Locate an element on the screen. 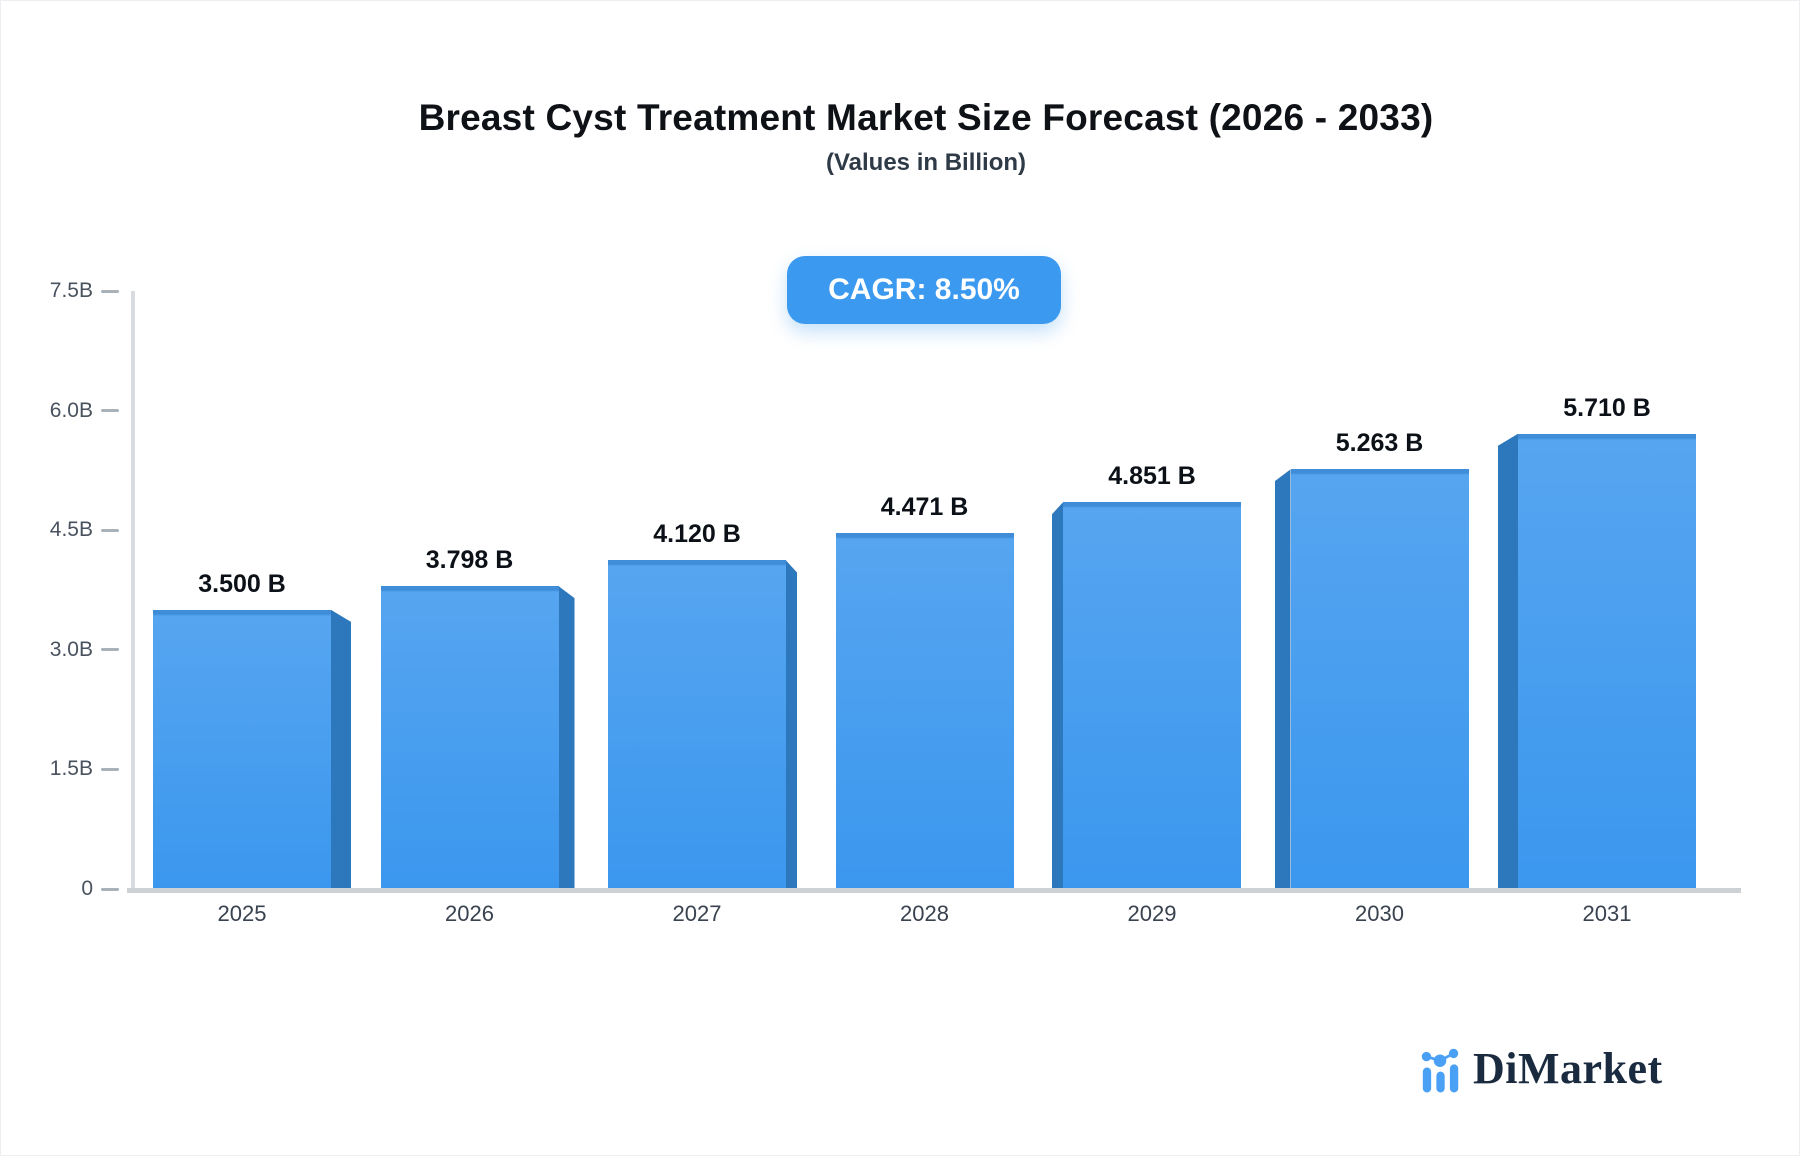 The width and height of the screenshot is (1800, 1156). bar-side-face-2030 is located at coordinates (1282, 679).